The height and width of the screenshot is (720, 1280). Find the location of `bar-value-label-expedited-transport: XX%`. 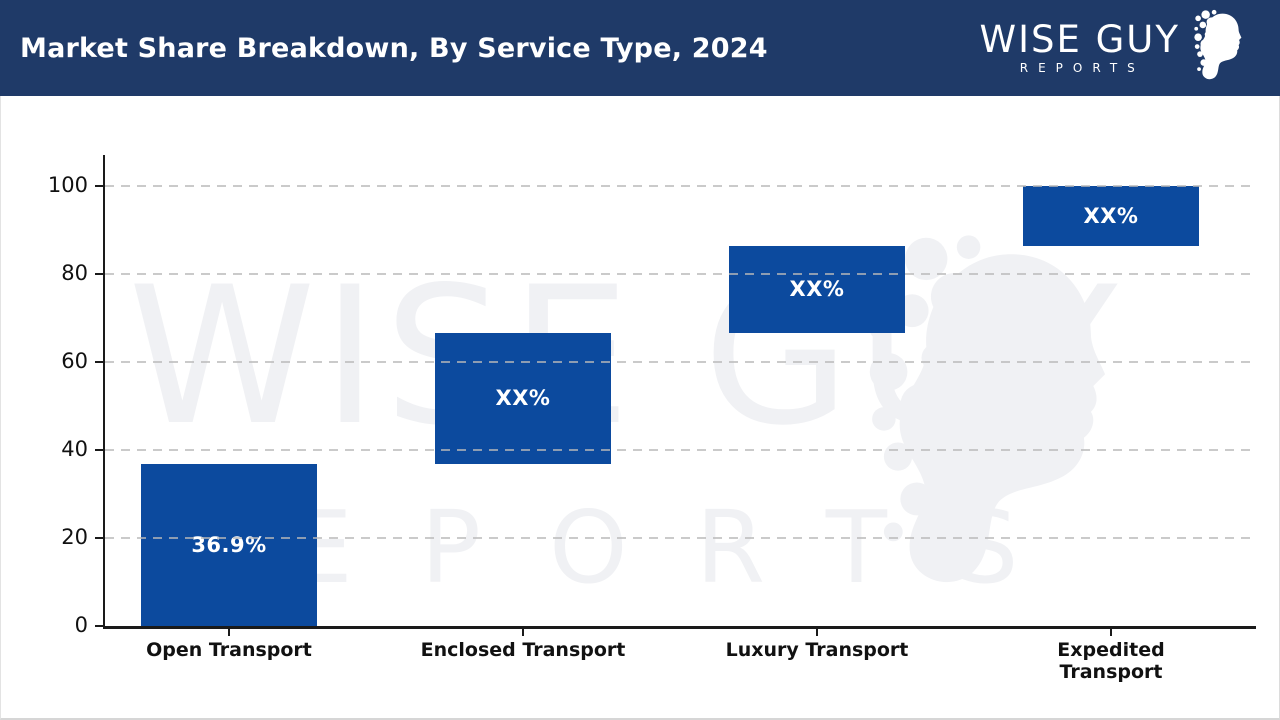

bar-value-label-expedited-transport: XX% is located at coordinates (1111, 215).